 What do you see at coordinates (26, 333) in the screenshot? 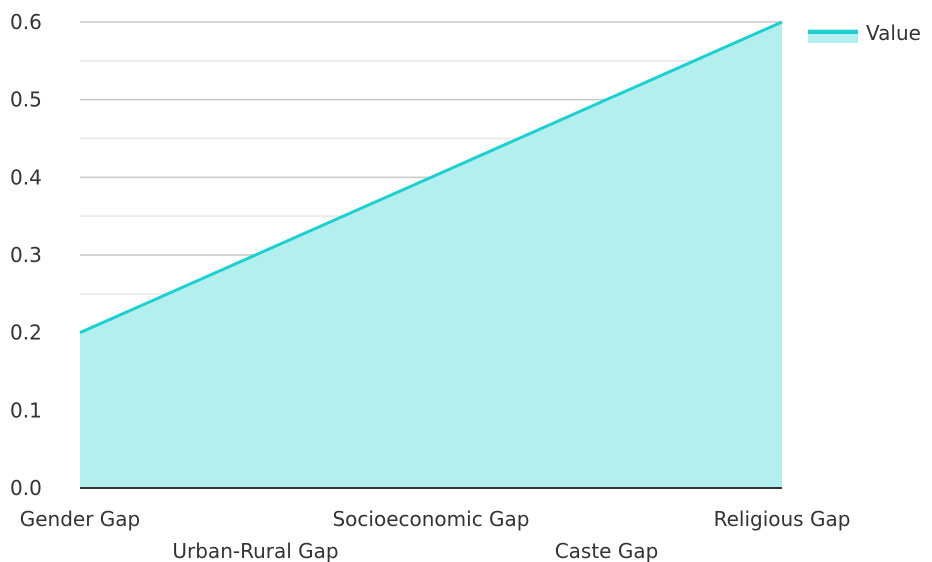
I see `y-tick-label: 0.2` at bounding box center [26, 333].